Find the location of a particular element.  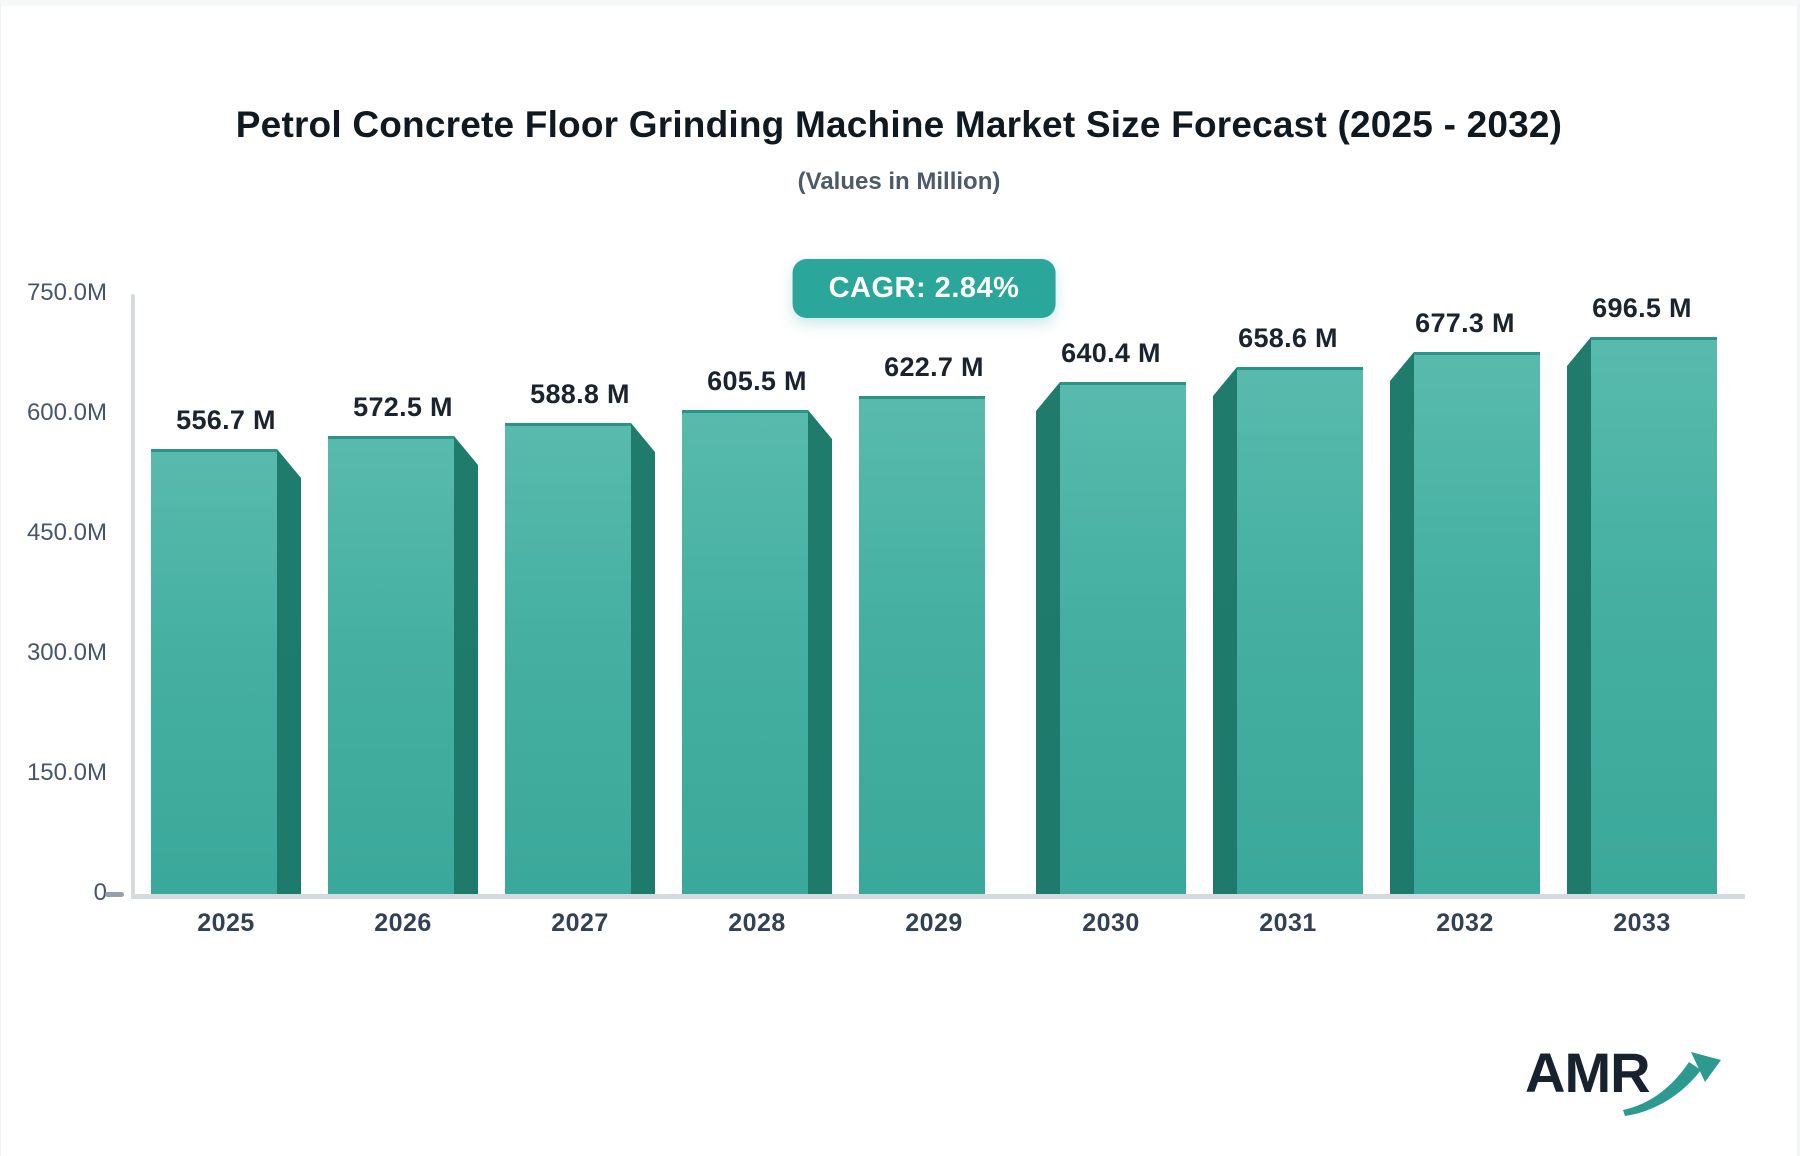

amr-logo: AMR is located at coordinates (1625, 1081).